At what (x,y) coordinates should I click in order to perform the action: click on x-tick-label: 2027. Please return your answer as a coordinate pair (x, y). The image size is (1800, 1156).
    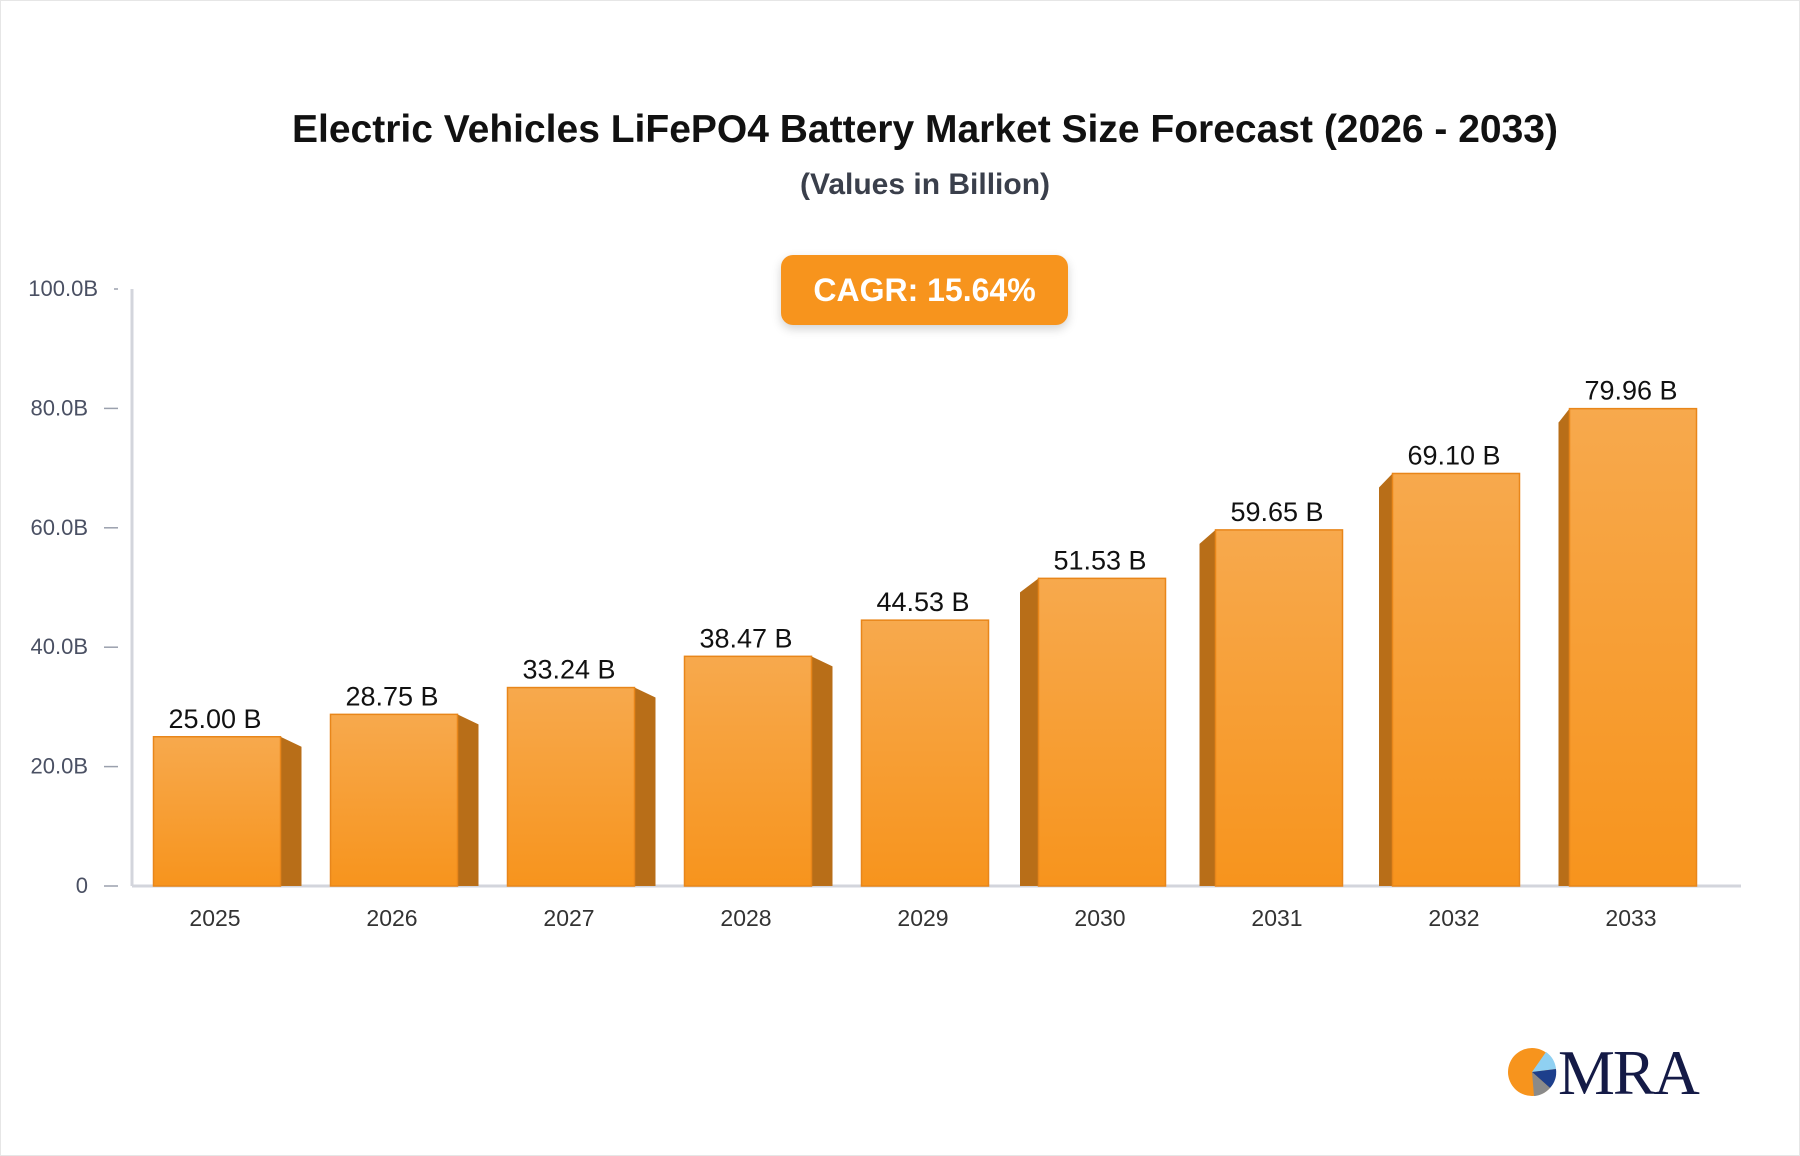
    Looking at the image, I should click on (568, 918).